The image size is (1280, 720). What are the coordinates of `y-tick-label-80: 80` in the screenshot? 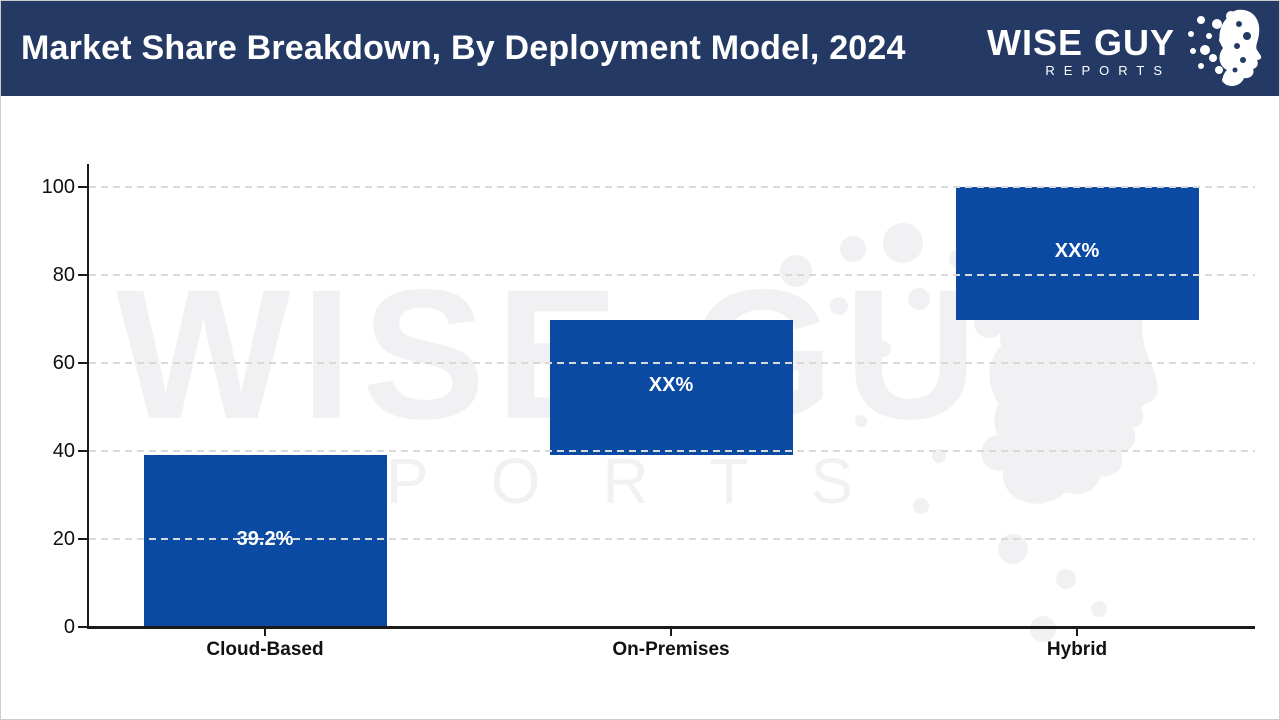 It's located at (63, 275).